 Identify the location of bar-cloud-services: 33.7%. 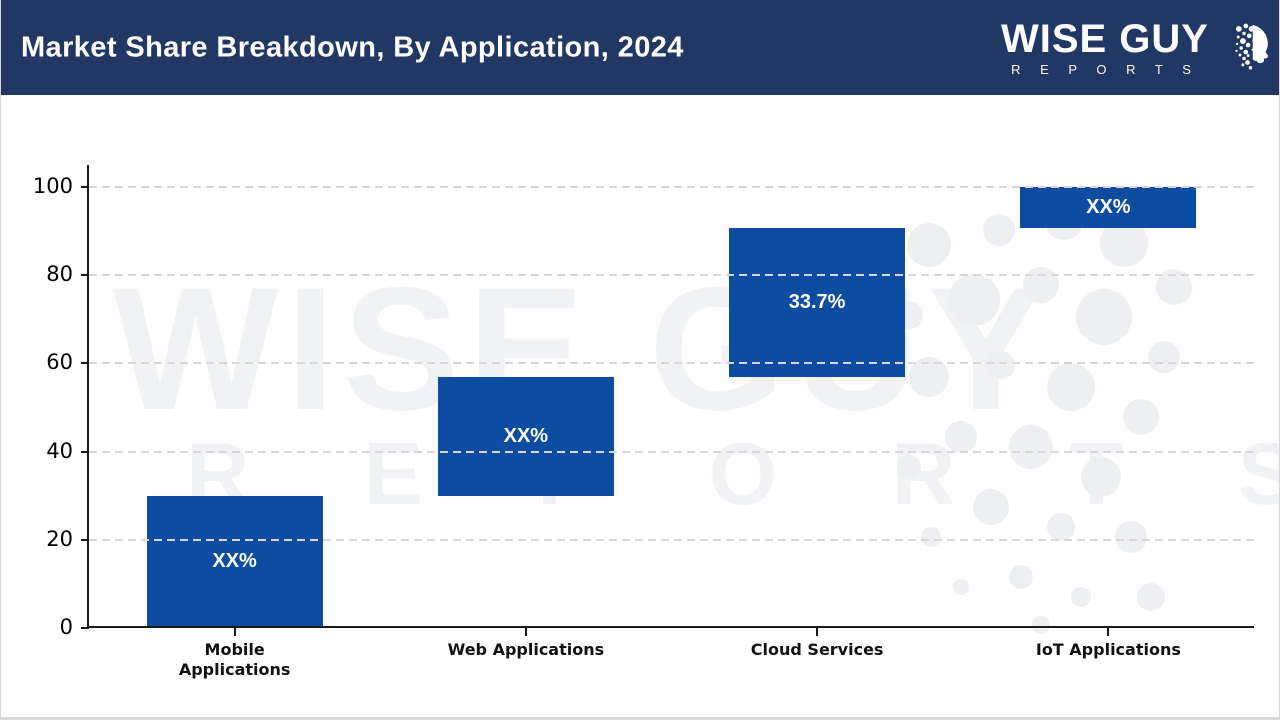
(817, 302).